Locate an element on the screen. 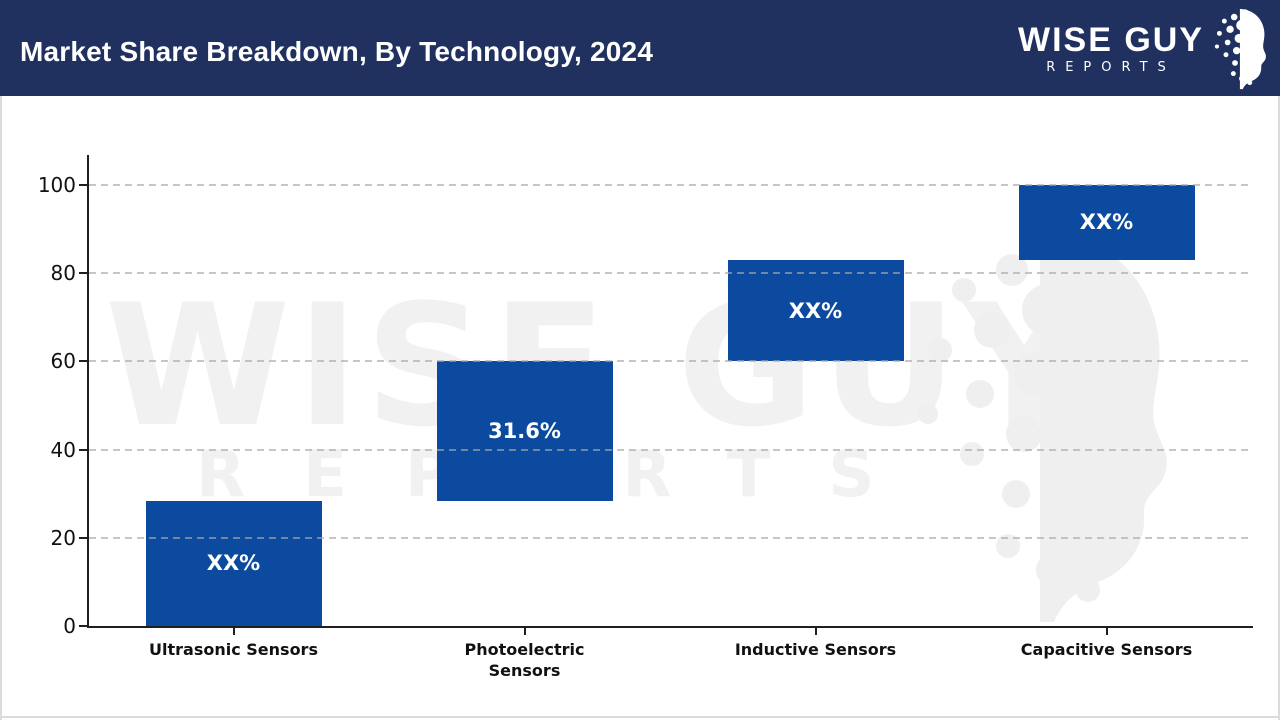 This screenshot has width=1280, height=720. y-tick-label-60: 60 is located at coordinates (63, 361).